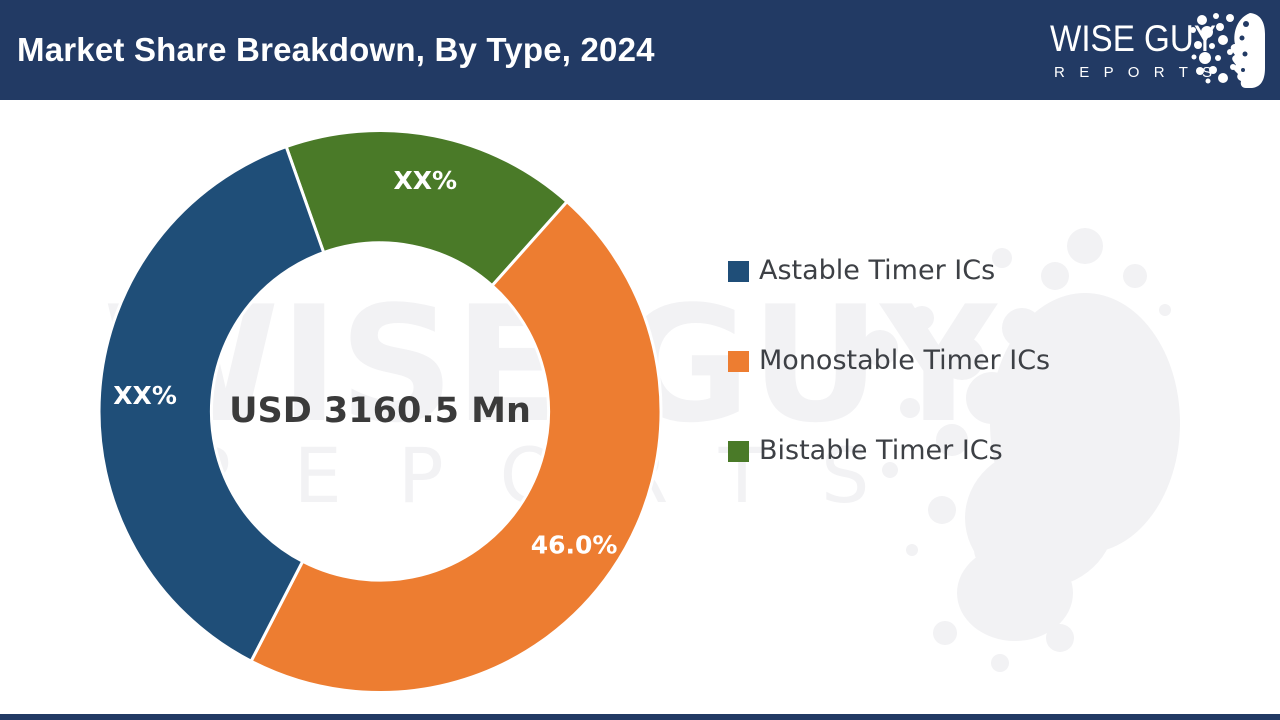  I want to click on legend-label: Bistable Timer ICs, so click(881, 450).